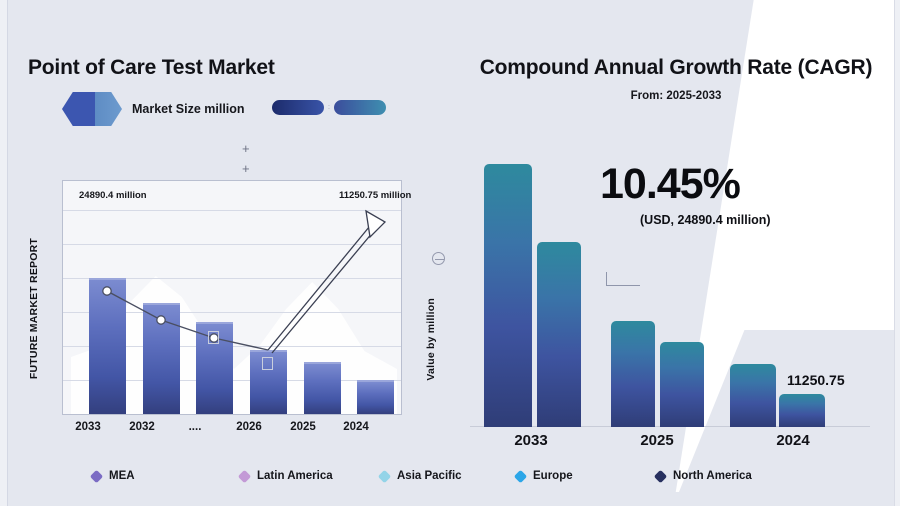  Describe the element at coordinates (295, 476) in the screenshot. I see `legend-label-latin-america: Latin America` at that location.